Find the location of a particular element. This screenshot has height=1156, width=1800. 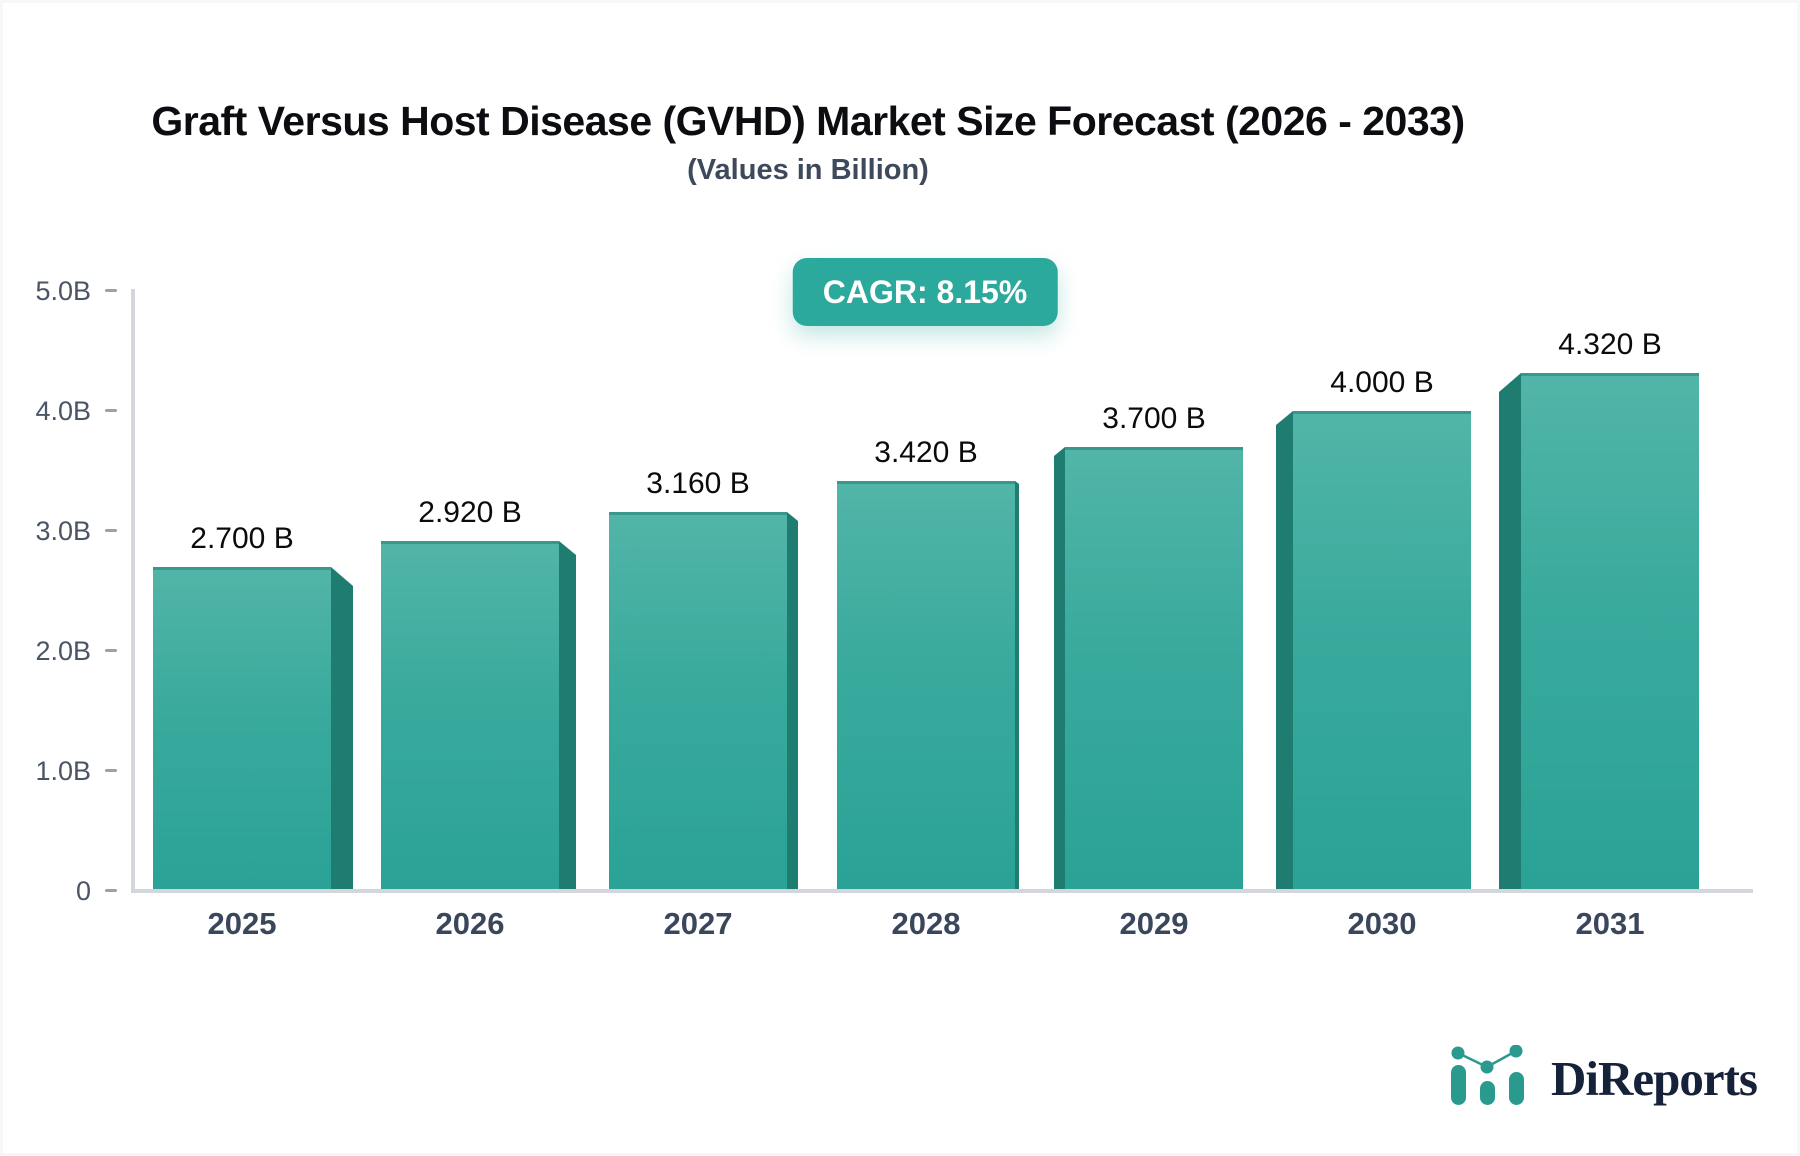

bar-value-label: 3.700 B is located at coordinates (1154, 418).